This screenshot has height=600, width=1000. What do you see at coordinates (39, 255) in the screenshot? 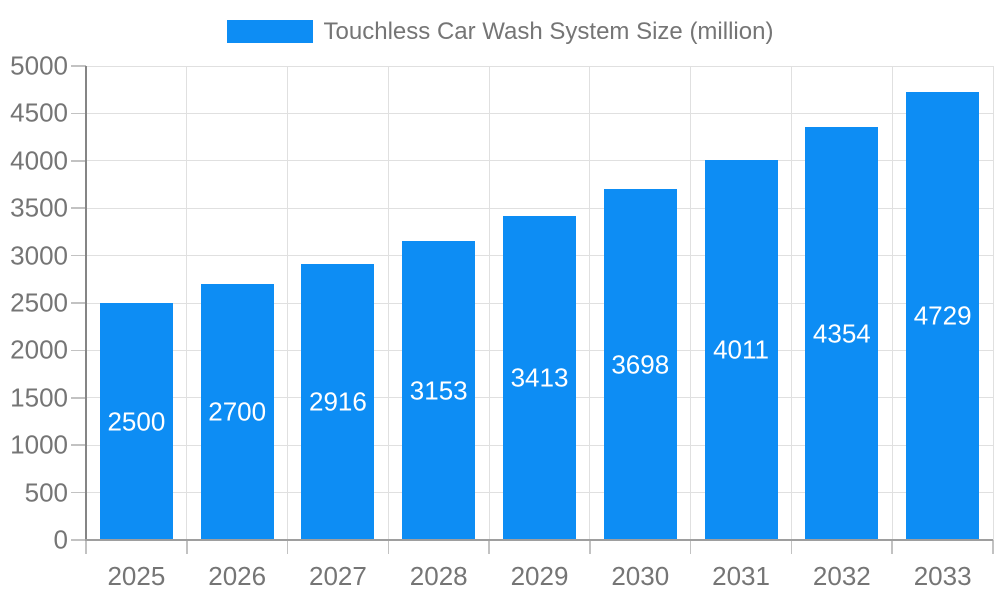
I see `y-axis-tick-label: 3000` at bounding box center [39, 255].